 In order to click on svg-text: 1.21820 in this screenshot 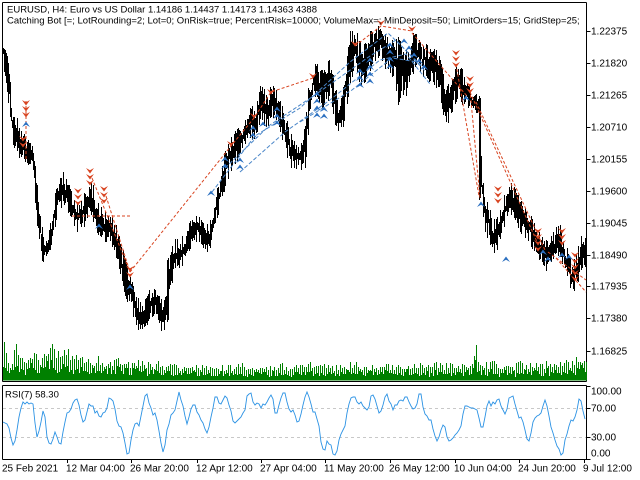, I will do `click(609, 64)`.